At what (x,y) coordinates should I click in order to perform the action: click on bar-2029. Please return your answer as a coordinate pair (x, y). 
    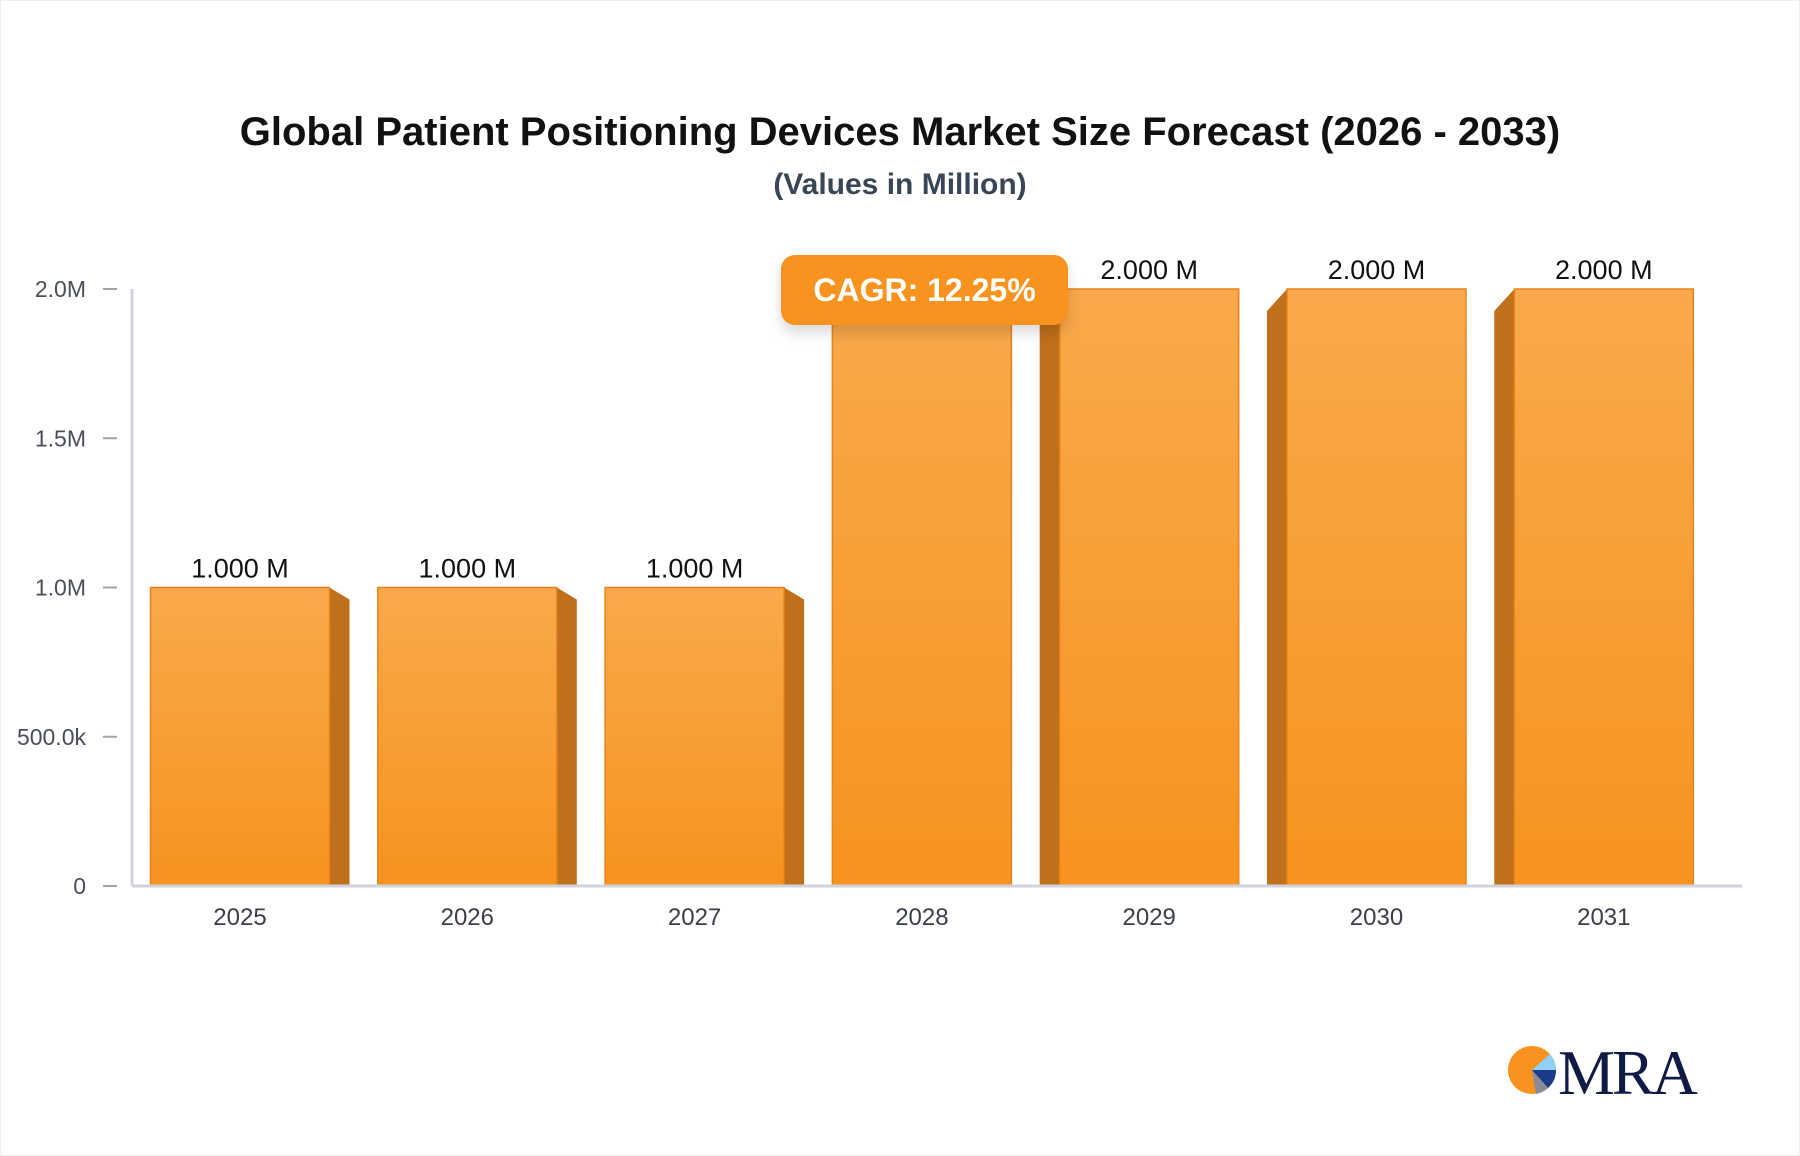
    Looking at the image, I should click on (1149, 587).